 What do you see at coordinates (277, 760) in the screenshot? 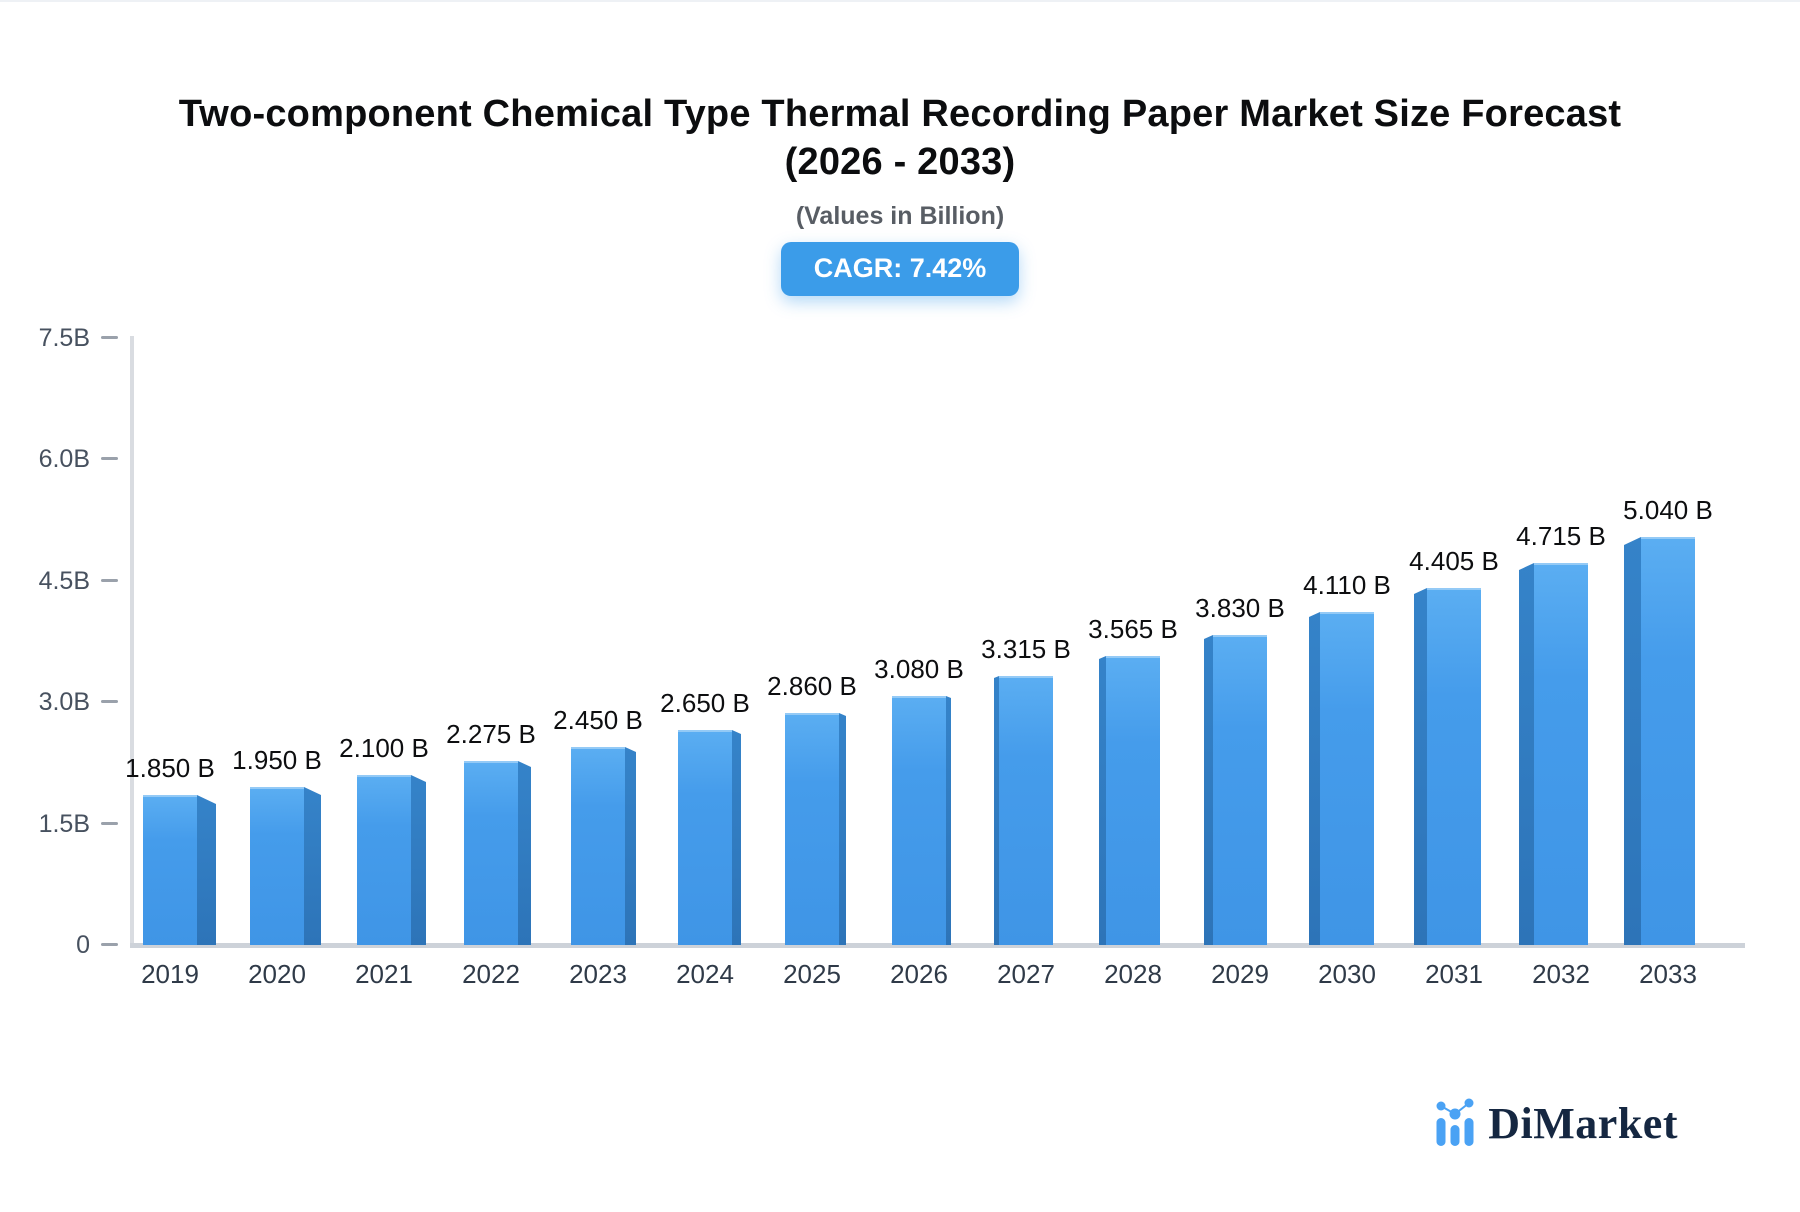
I see `bar-value-label: 1.950 B` at bounding box center [277, 760].